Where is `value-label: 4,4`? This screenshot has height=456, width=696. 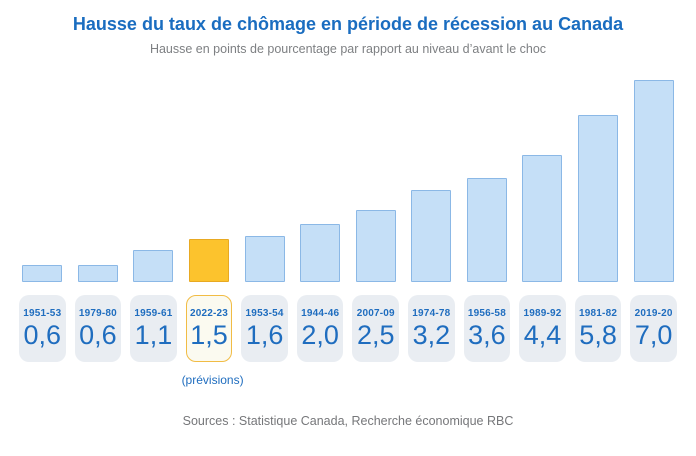 value-label: 4,4 is located at coordinates (542, 334).